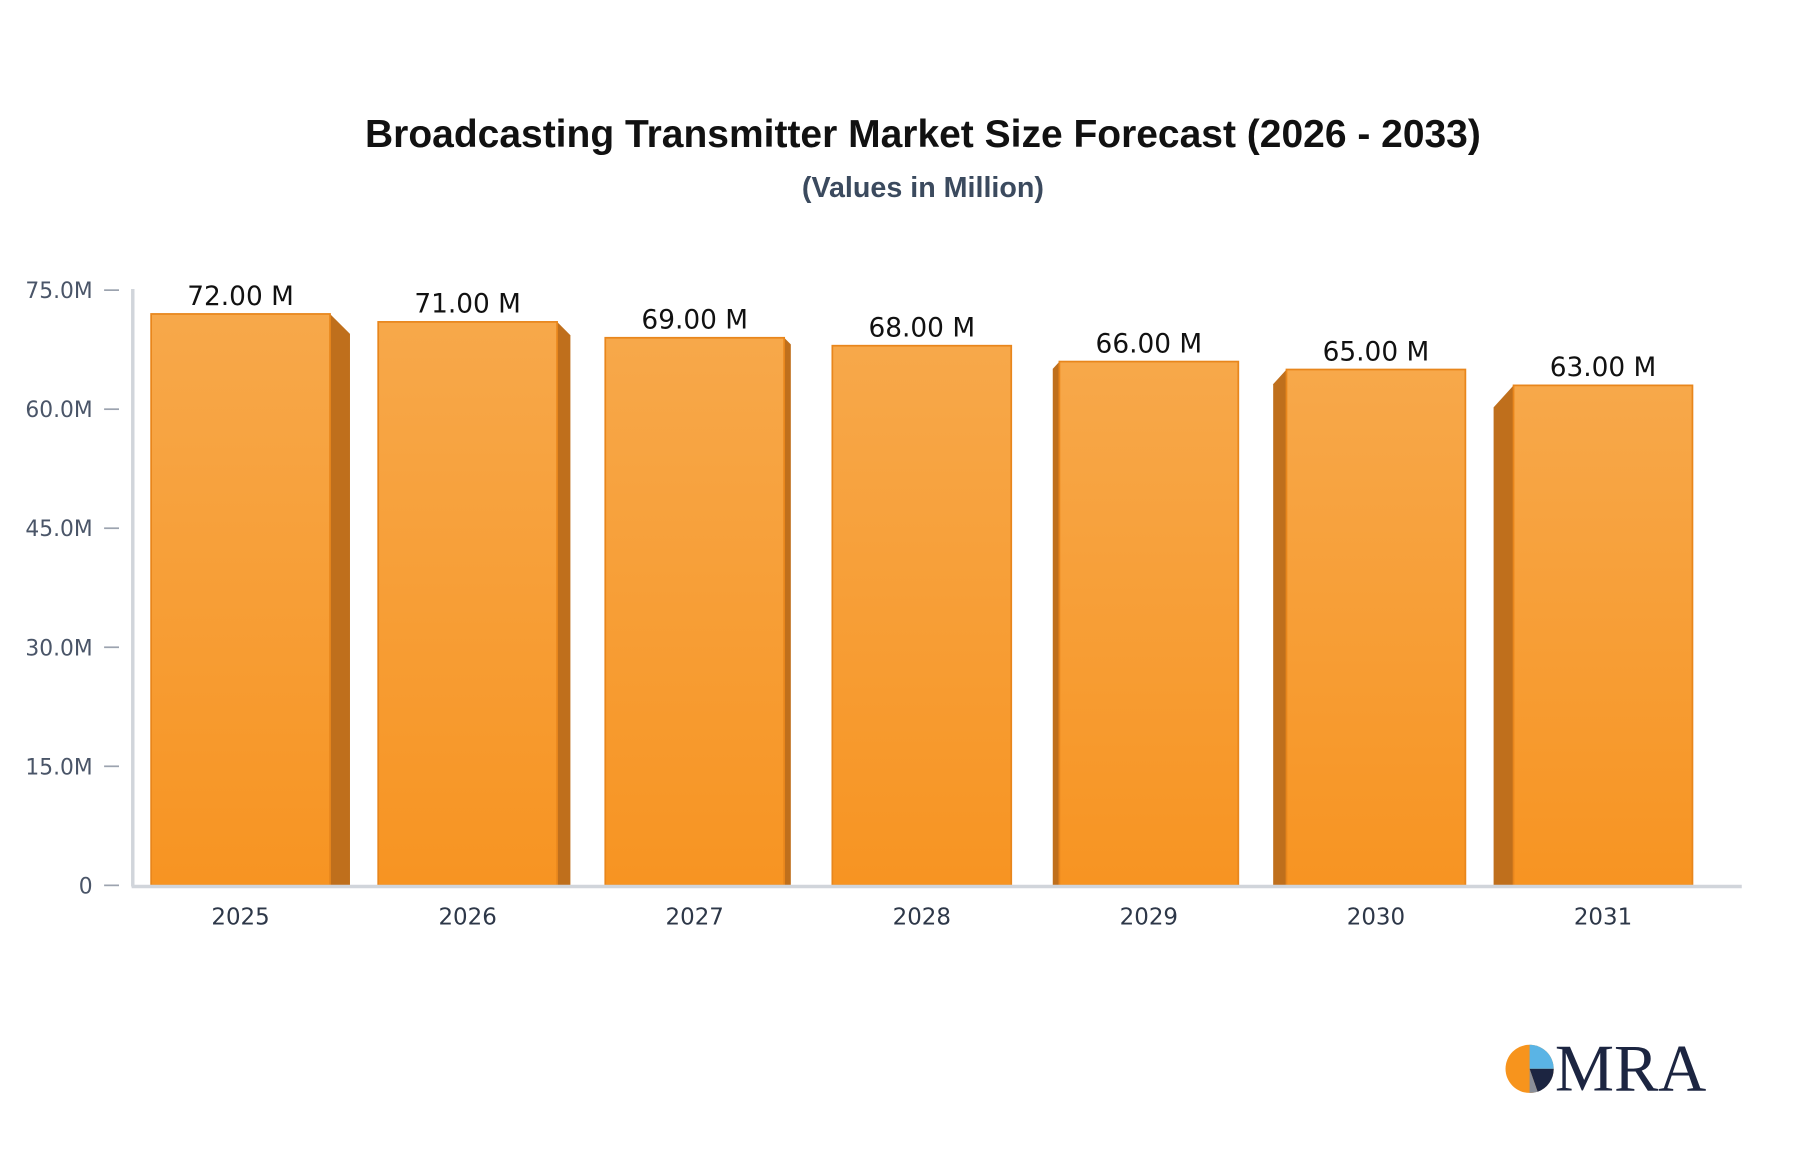 This screenshot has height=1156, width=1800. What do you see at coordinates (921, 329) in the screenshot?
I see `data-label: 68.00 M` at bounding box center [921, 329].